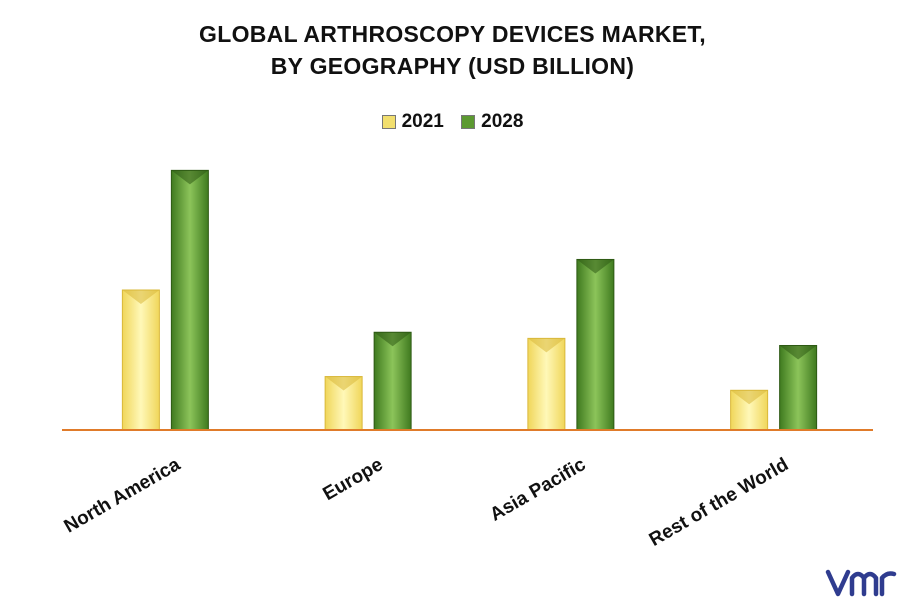 This screenshot has width=905, height=606. I want to click on bar-bevel-2028-europe, so click(393, 339).